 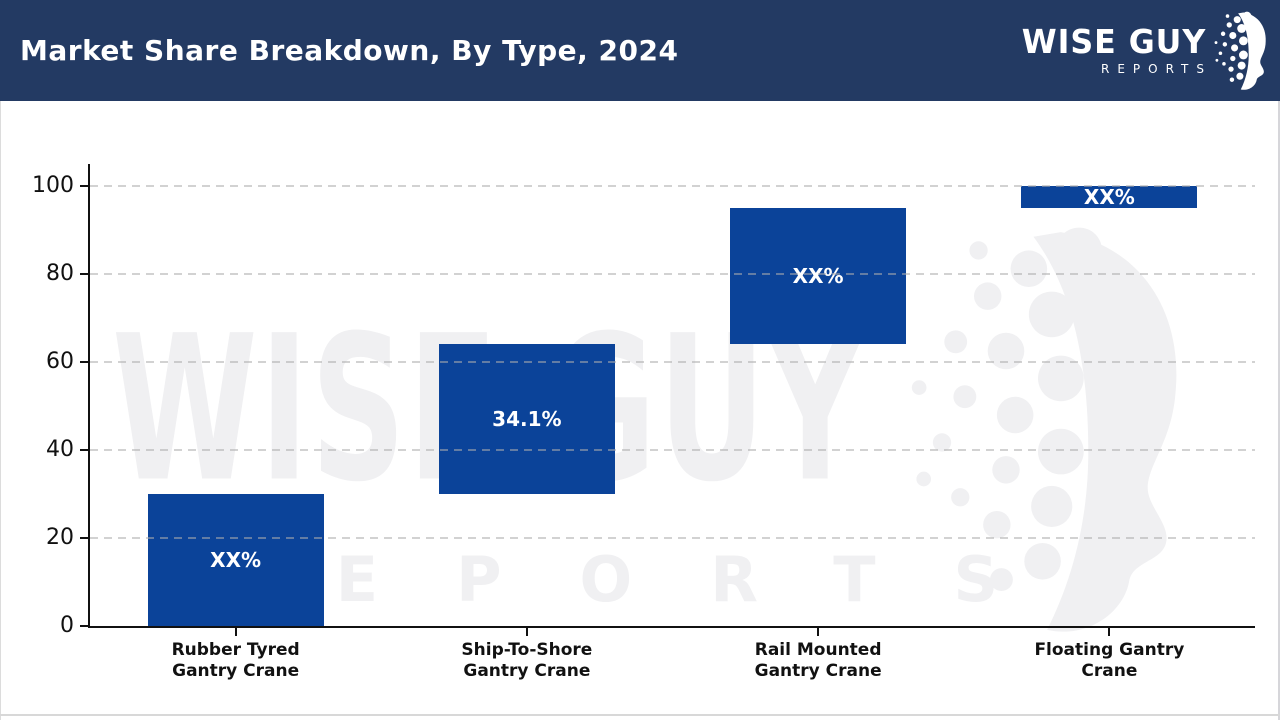 I want to click on y-tick-label: 100, so click(x=53, y=185).